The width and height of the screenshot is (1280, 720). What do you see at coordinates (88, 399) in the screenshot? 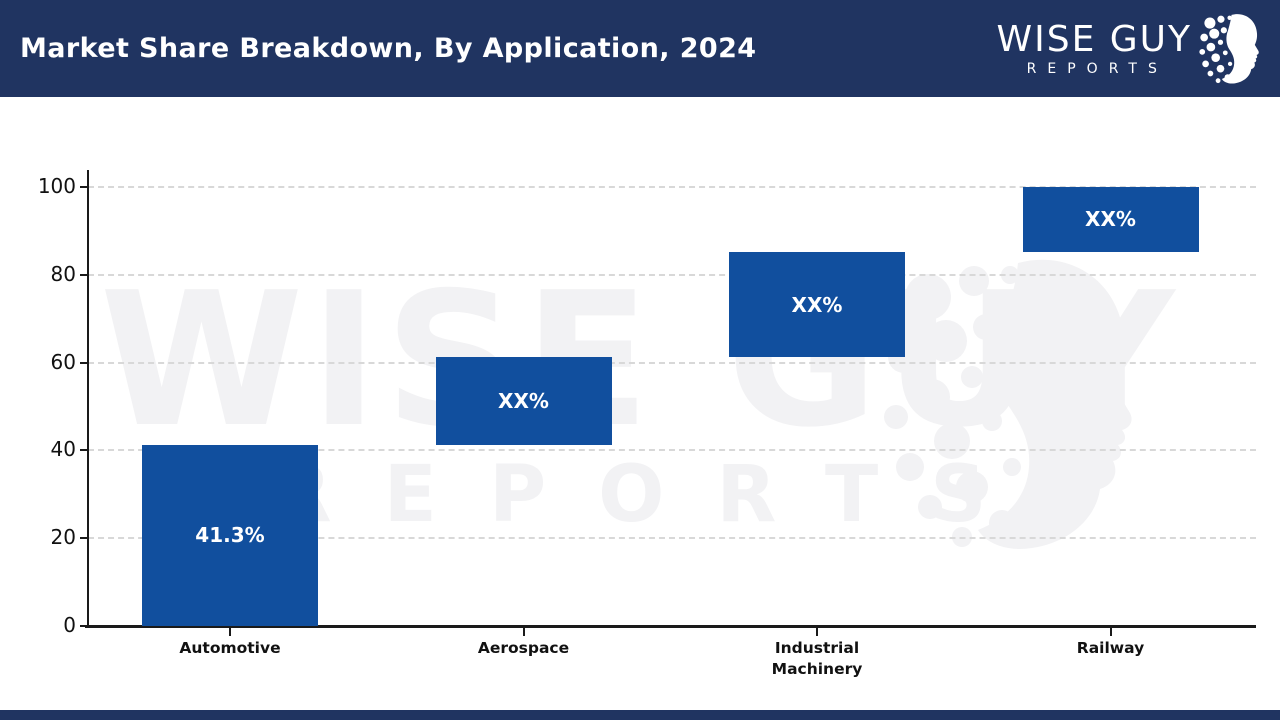
I see `y-axis` at bounding box center [88, 399].